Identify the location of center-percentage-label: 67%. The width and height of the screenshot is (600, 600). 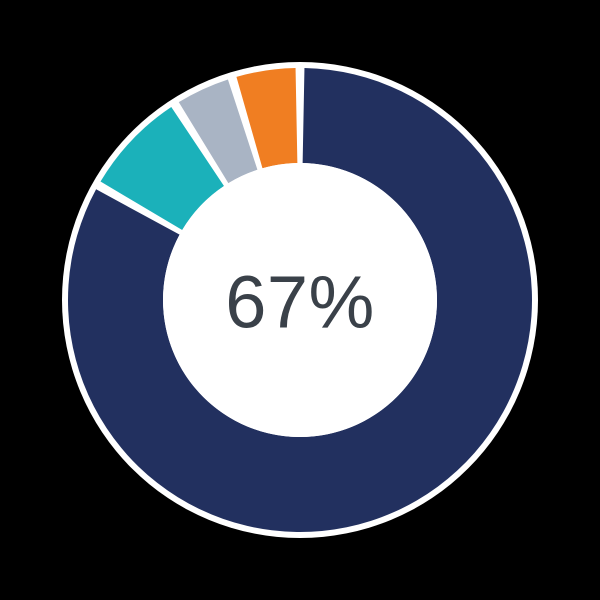
(300, 302).